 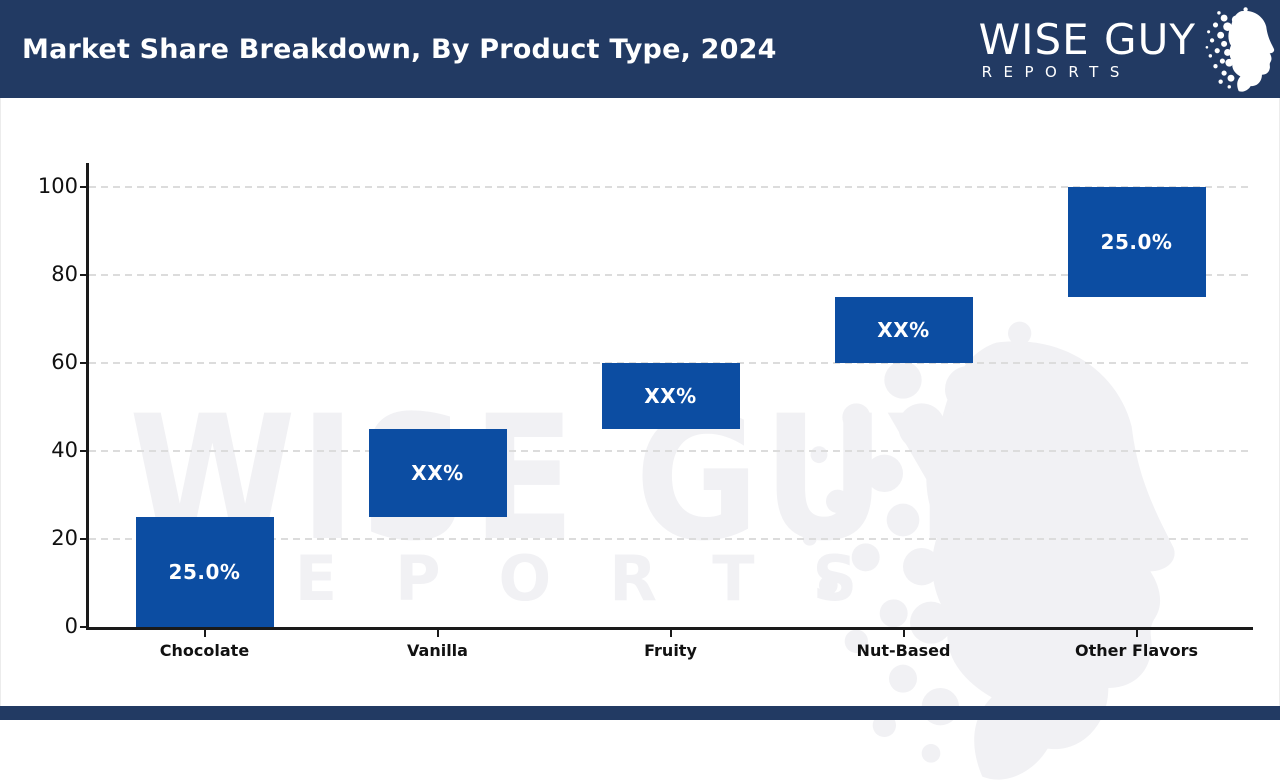 I want to click on brand-subtitle: REPORTS, so click(x=1056, y=71).